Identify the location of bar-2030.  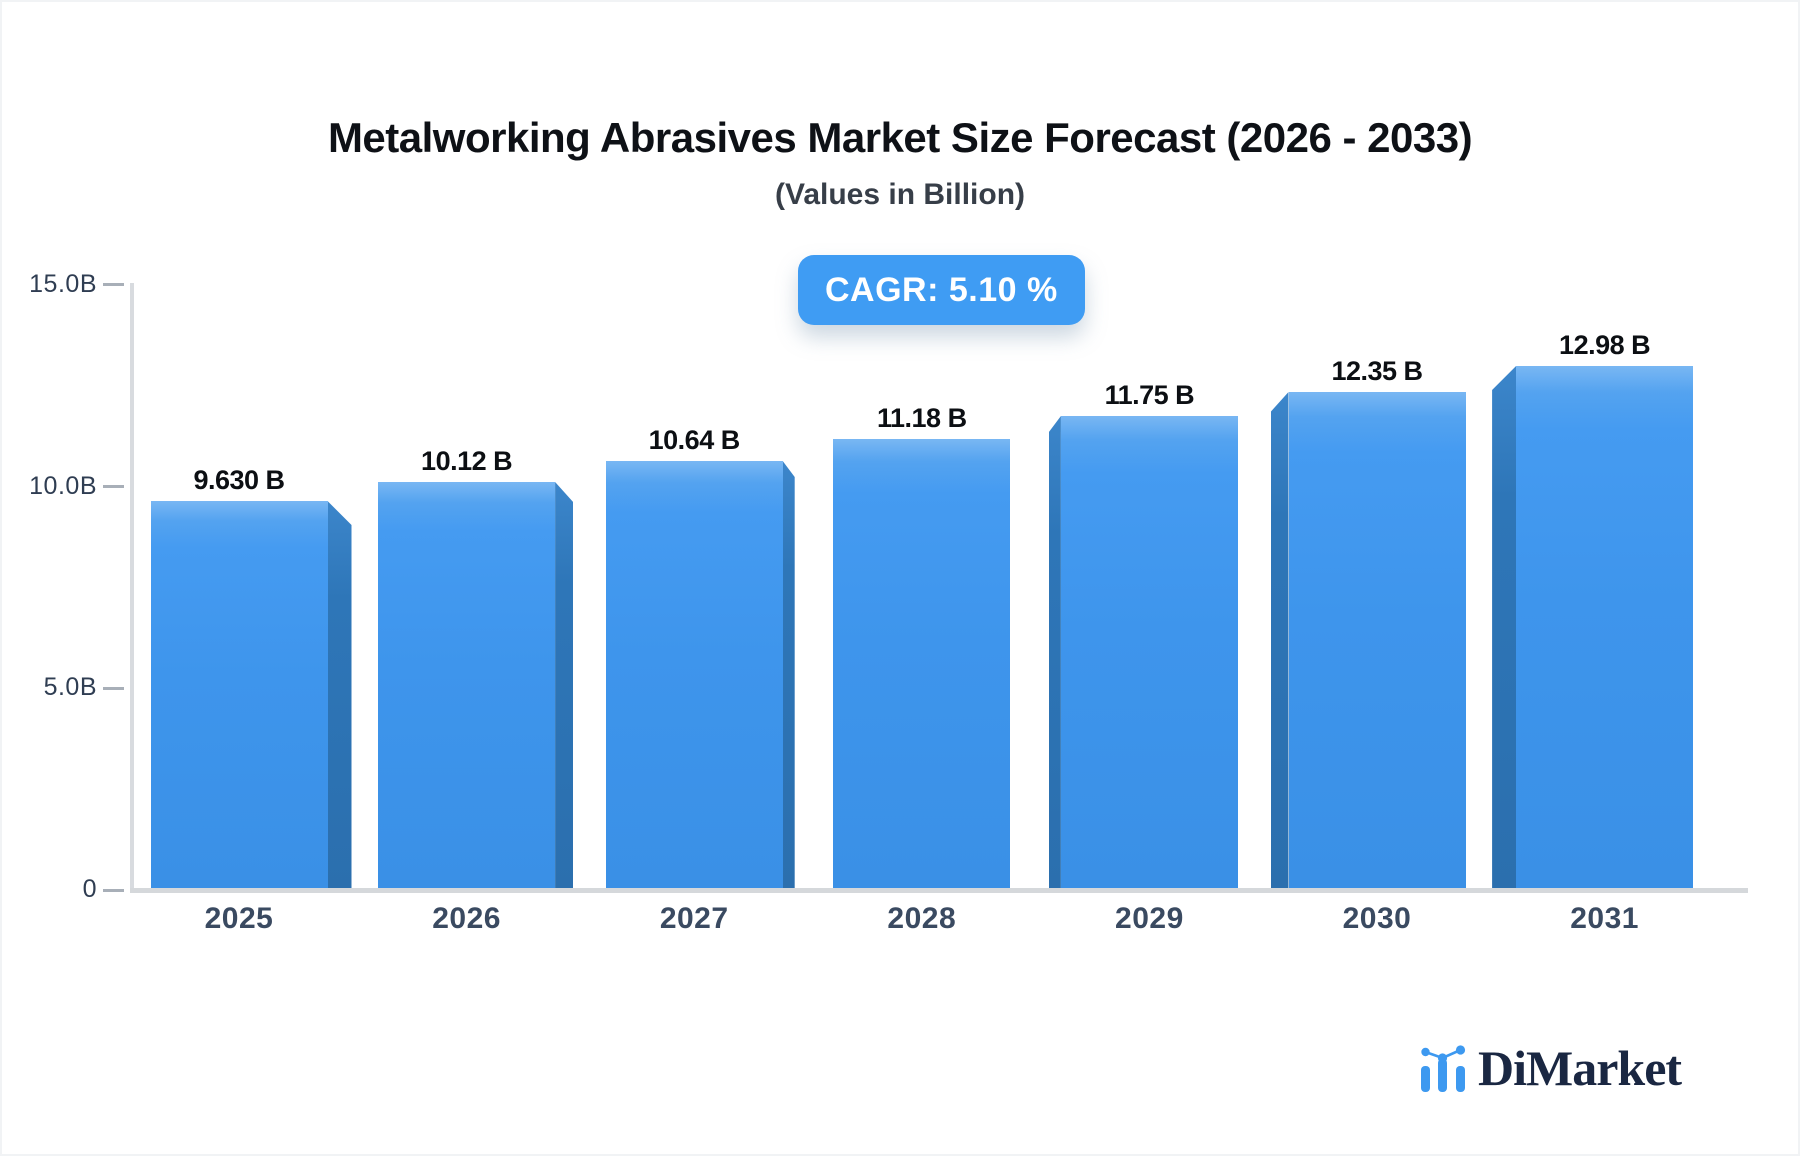
(1377, 641).